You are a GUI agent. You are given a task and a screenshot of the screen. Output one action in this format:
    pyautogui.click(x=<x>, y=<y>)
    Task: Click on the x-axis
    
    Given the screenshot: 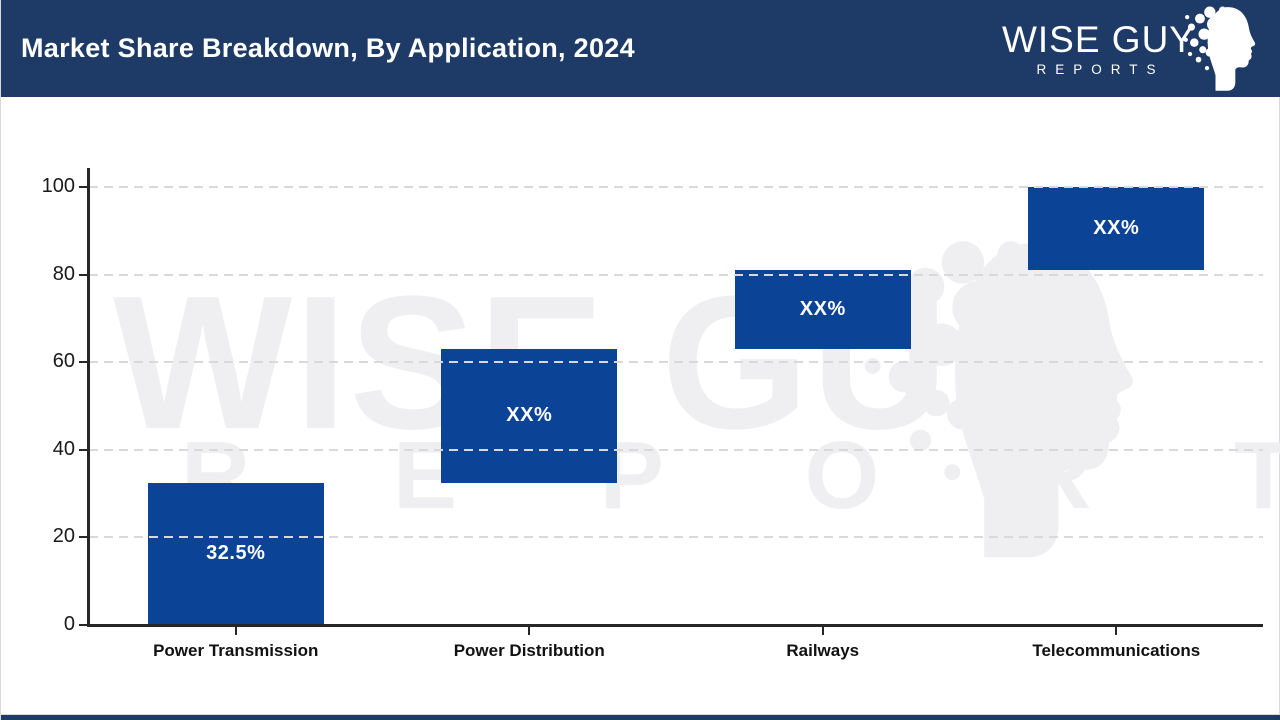 What is the action you would take?
    pyautogui.click(x=675, y=625)
    